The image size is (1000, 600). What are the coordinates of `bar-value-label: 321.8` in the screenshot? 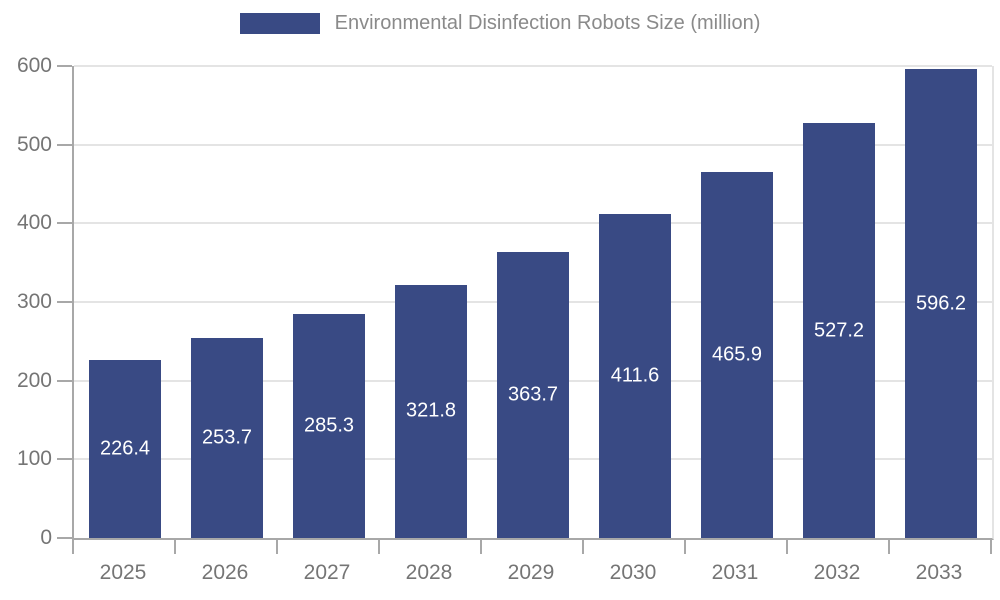 It's located at (431, 410).